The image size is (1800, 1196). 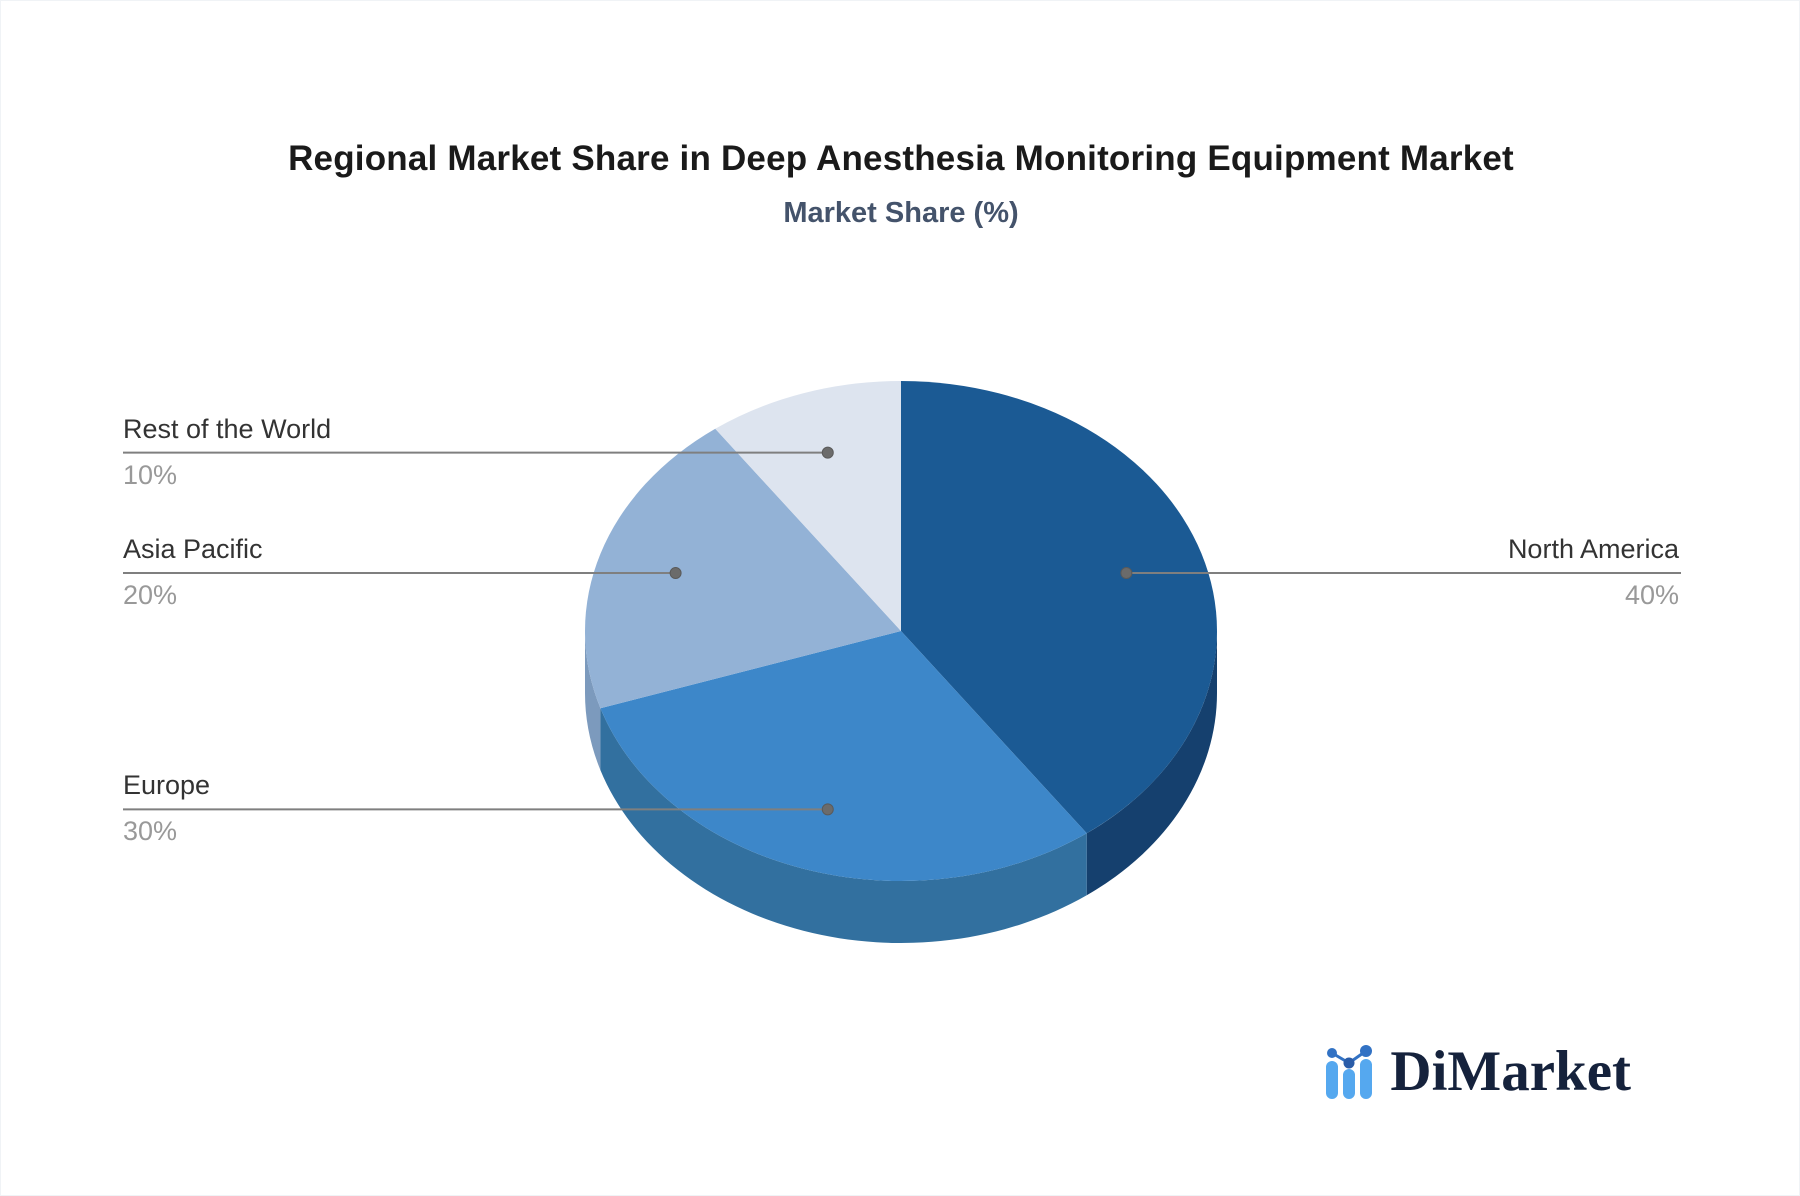 I want to click on pie-slice-asia-pacific, so click(x=743, y=568).